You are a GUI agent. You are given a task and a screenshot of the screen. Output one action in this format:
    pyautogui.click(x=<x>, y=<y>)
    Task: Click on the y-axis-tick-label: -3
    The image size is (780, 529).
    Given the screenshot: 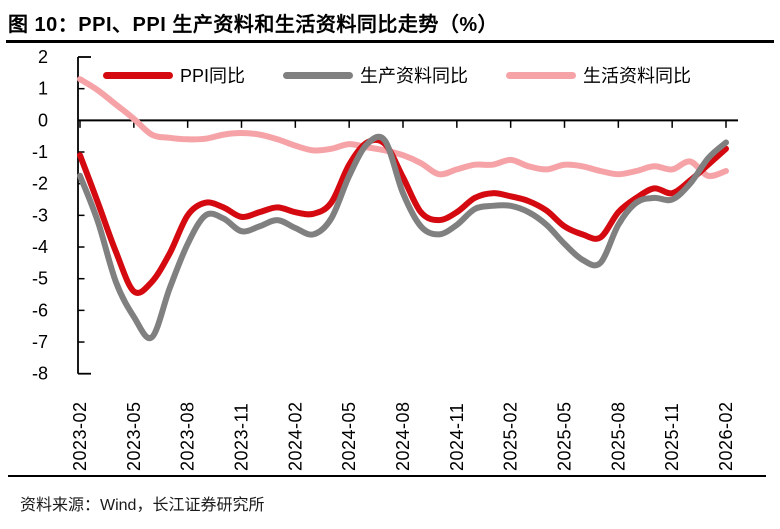 What is the action you would take?
    pyautogui.click(x=40, y=215)
    